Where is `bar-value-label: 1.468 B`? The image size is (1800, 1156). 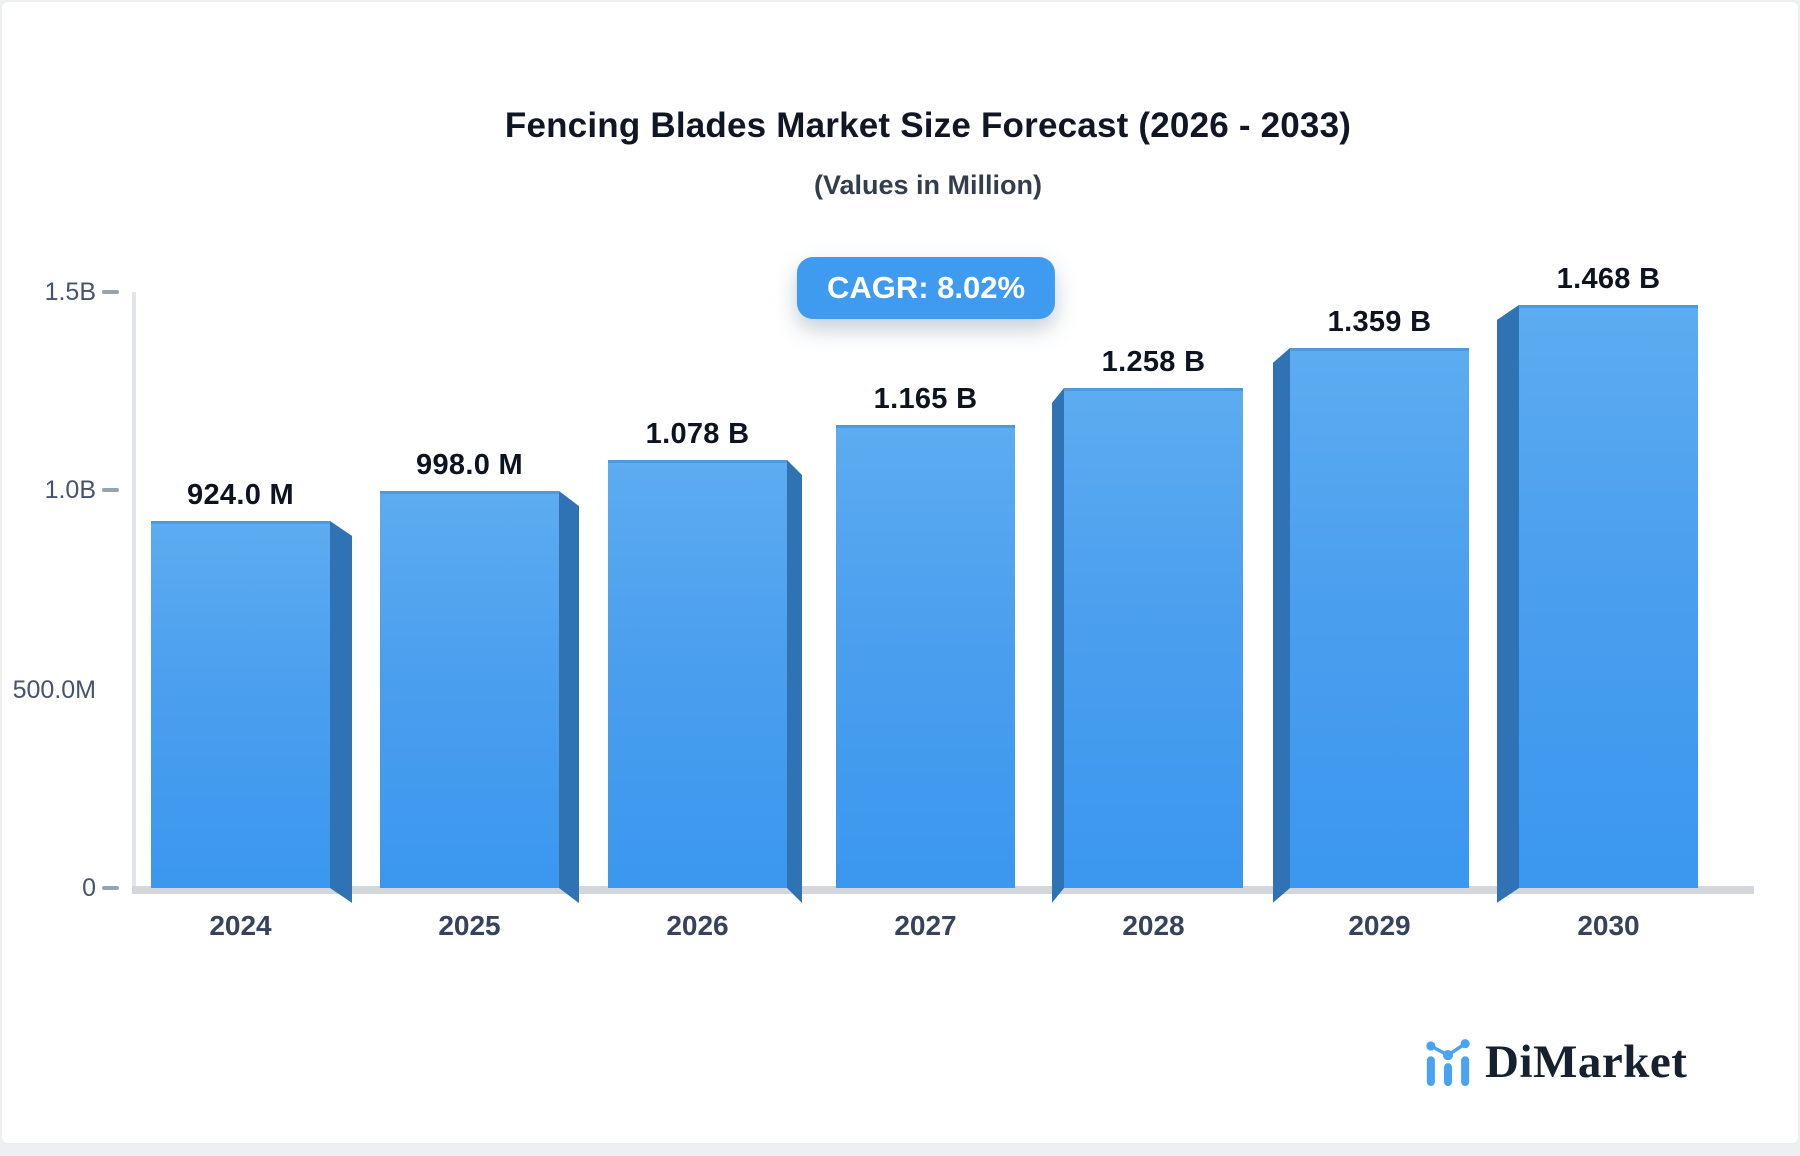
bar-value-label: 1.468 B is located at coordinates (1608, 279).